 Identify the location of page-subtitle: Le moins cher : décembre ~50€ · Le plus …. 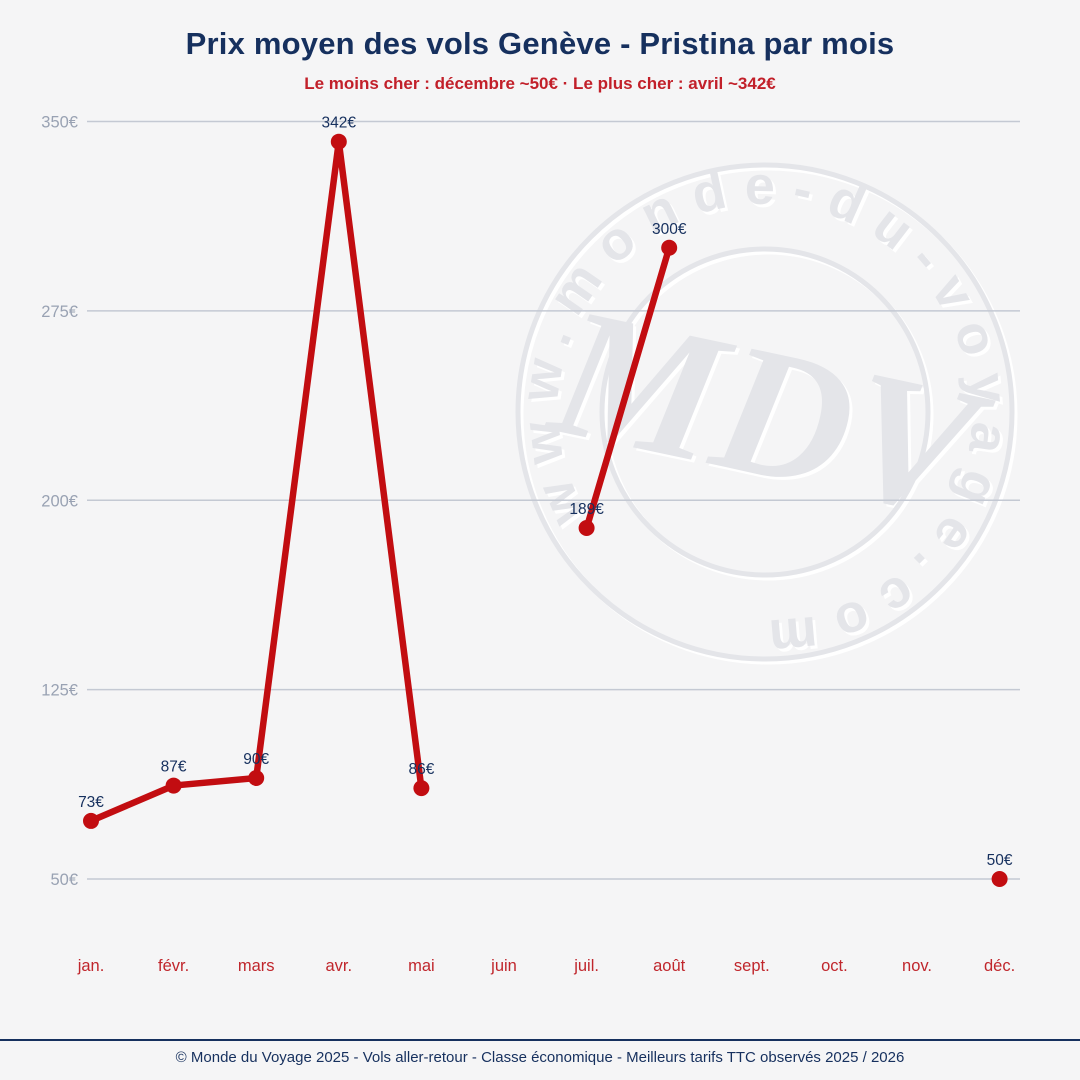
(540, 83).